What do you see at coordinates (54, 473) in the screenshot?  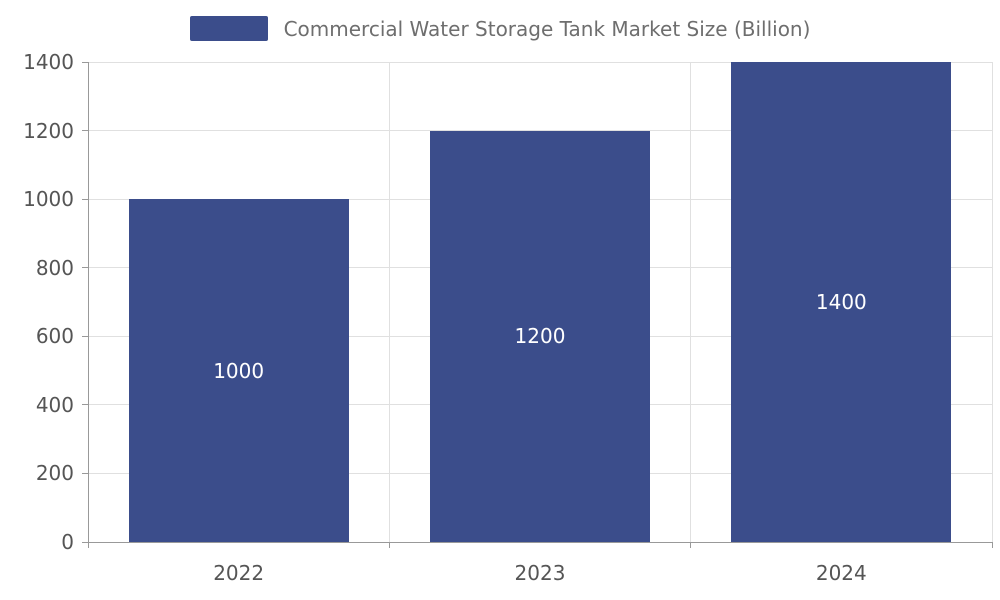 I see `y-tick-label: 200` at bounding box center [54, 473].